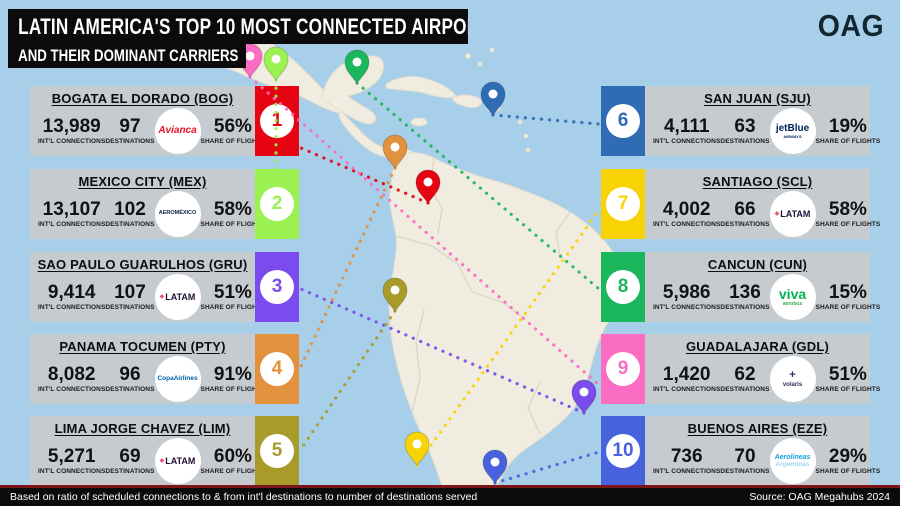 The width and height of the screenshot is (900, 506). I want to click on intl-connections: 1,420 INT'L CONNECTIONS, so click(686, 379).